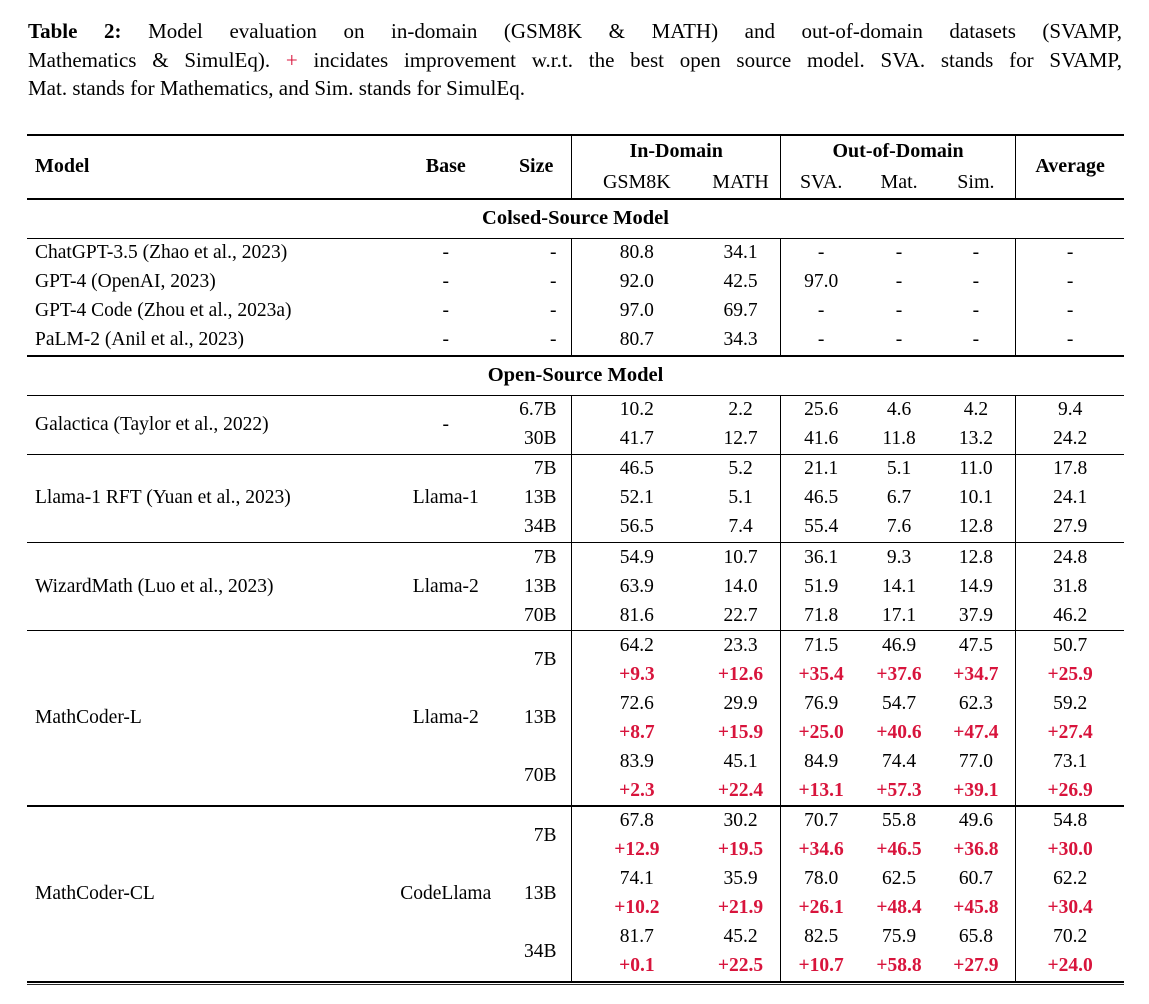  I want to click on cell-average: 46.2, so click(1070, 615).